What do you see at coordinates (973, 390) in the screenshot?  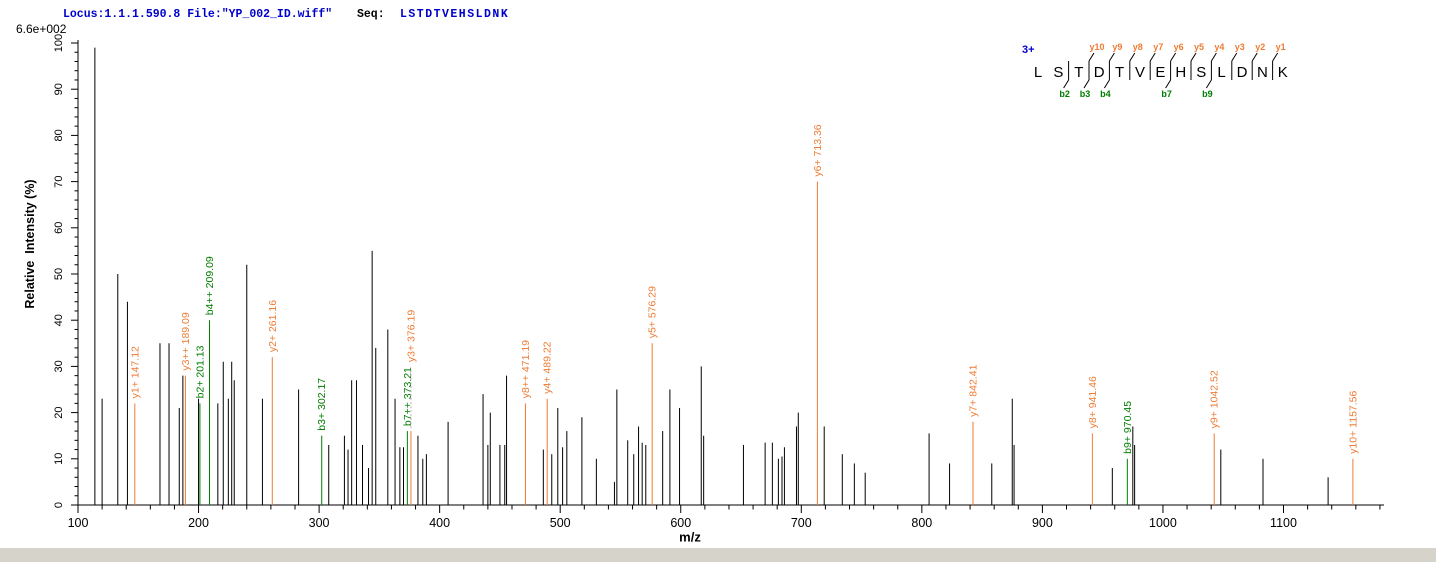 I see `peak-label-y7+: y7+ 842.41` at bounding box center [973, 390].